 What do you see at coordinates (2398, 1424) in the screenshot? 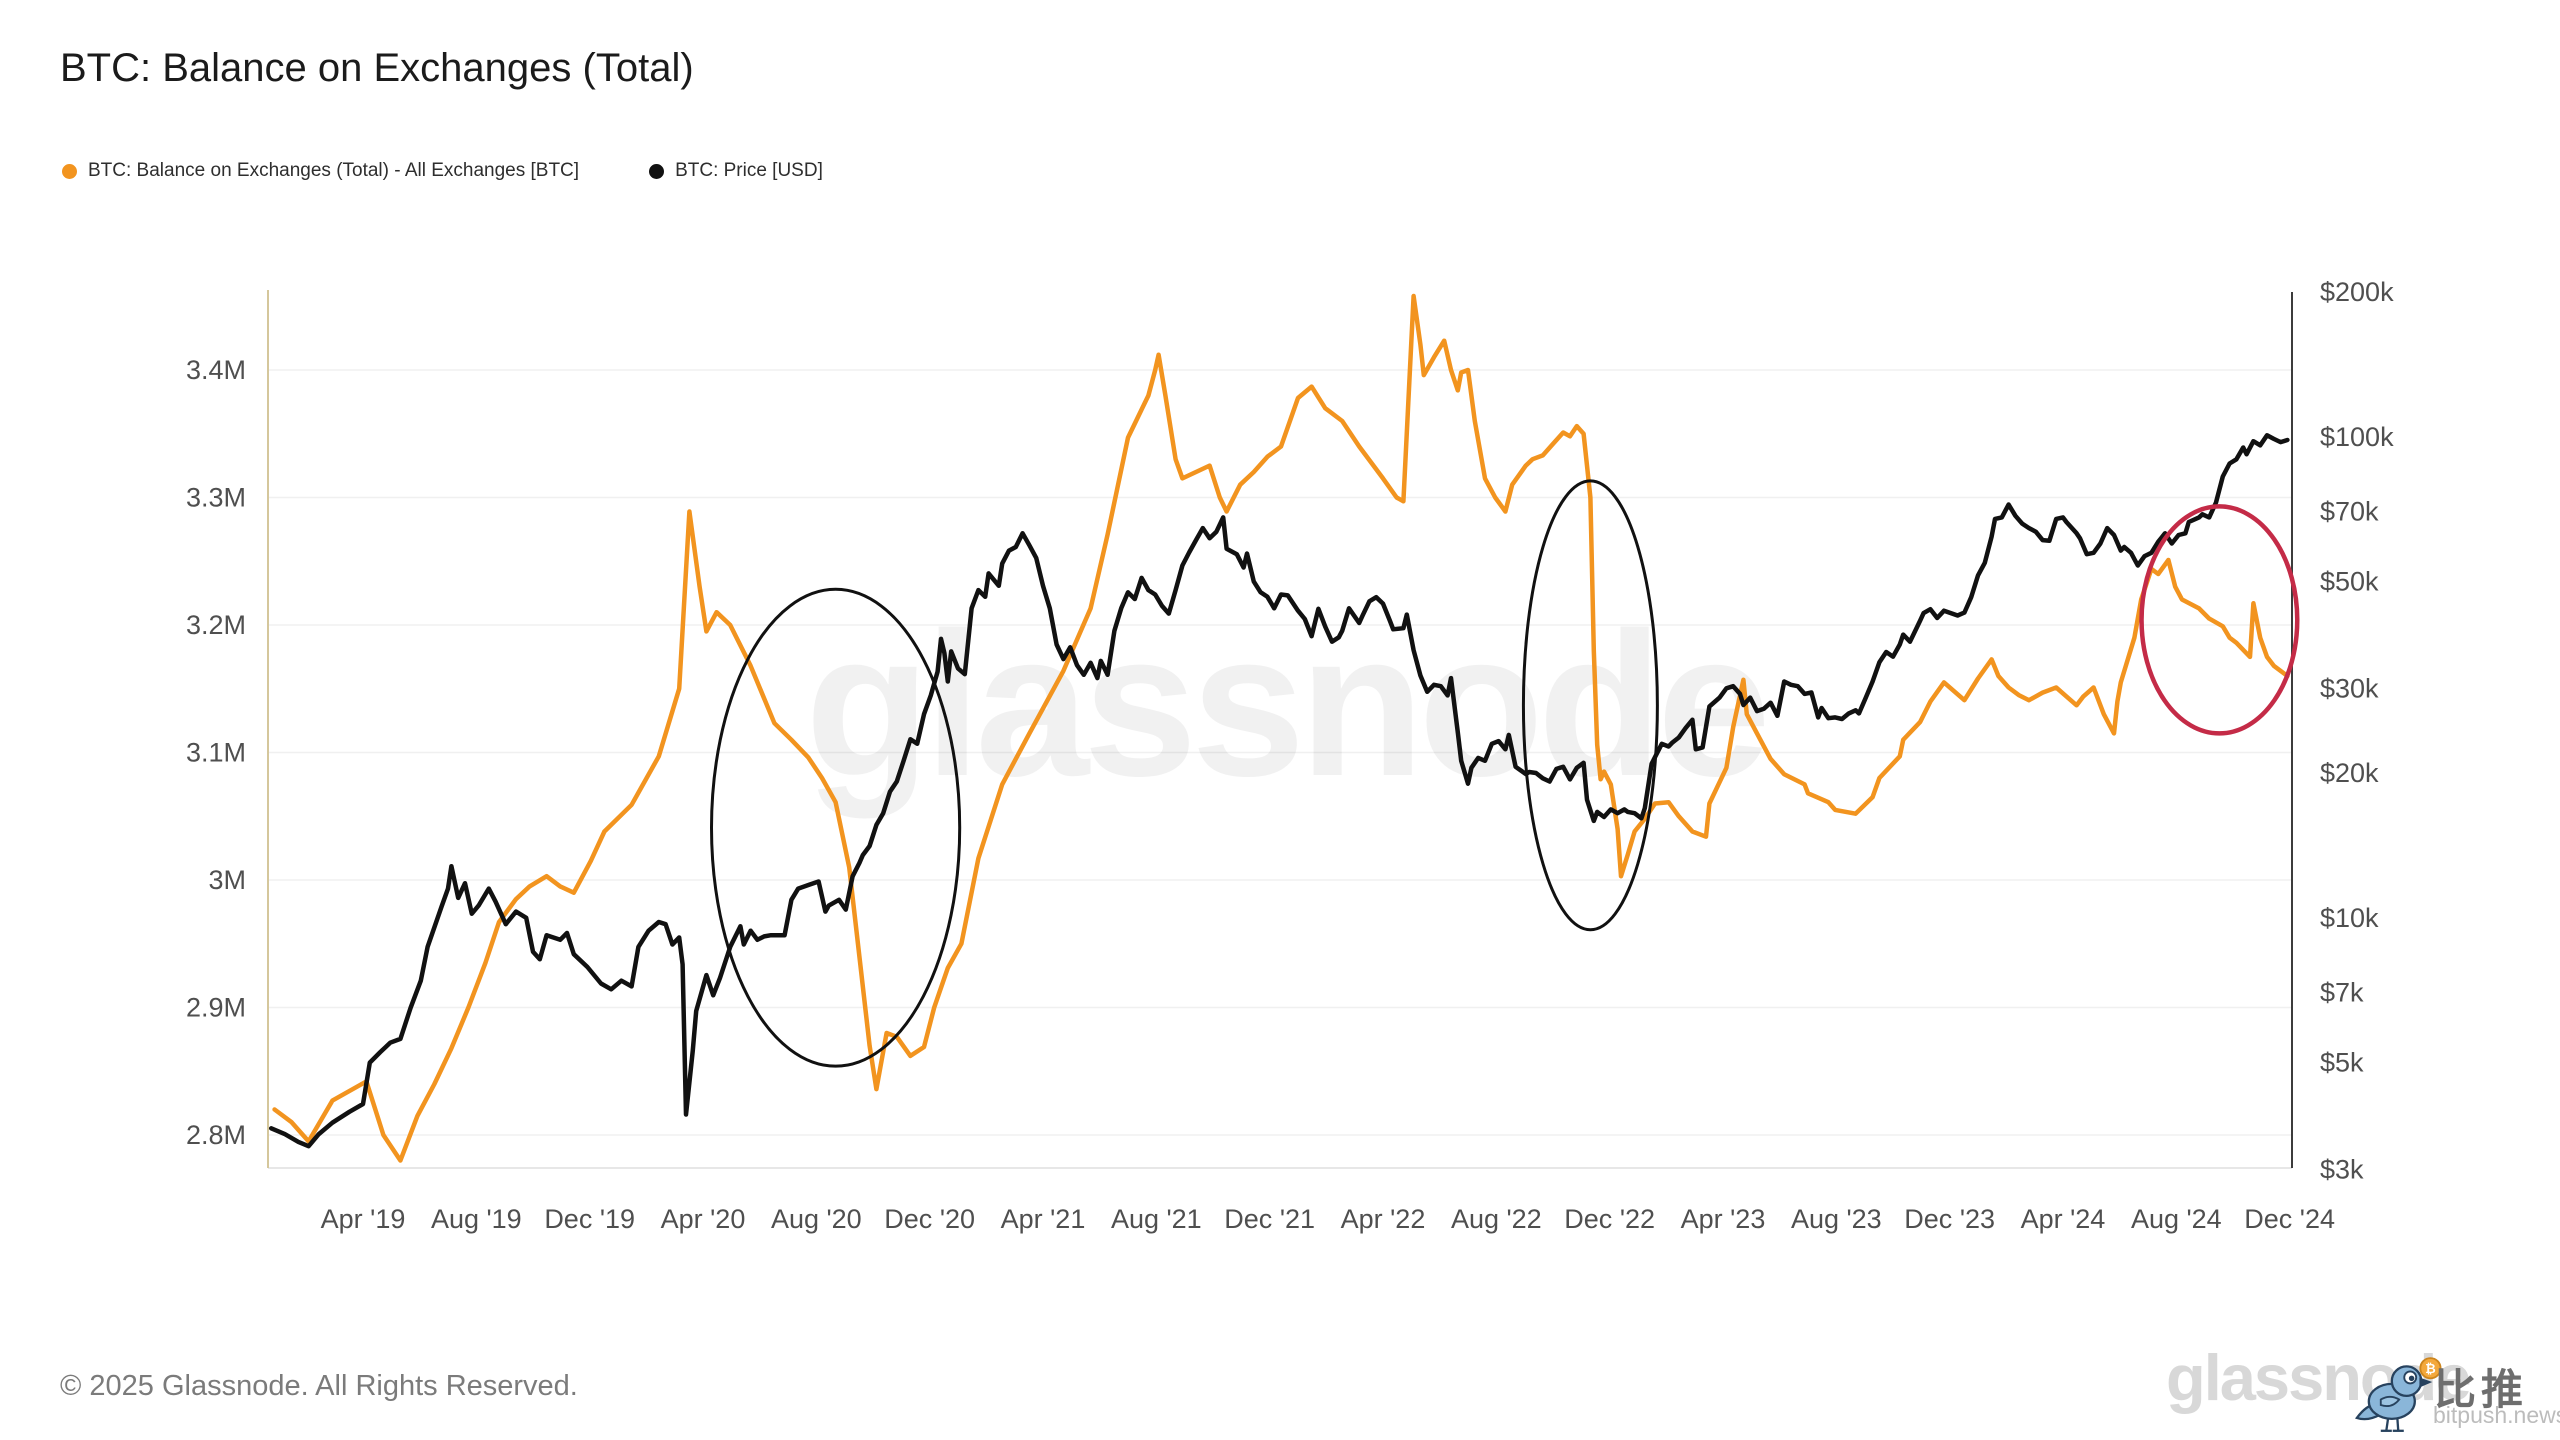
I see `bird-leg-right` at bounding box center [2398, 1424].